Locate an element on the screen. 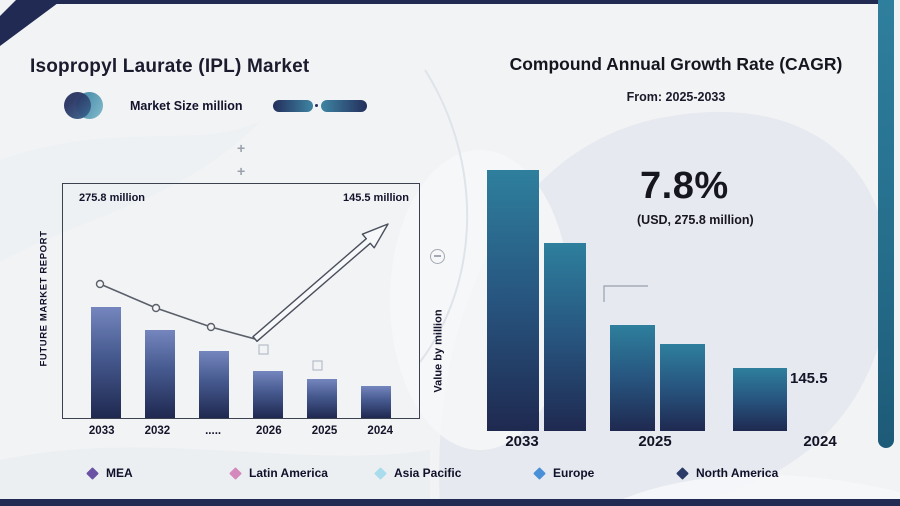 This screenshot has height=506, width=900. minus-circle-icon is located at coordinates (437, 256).